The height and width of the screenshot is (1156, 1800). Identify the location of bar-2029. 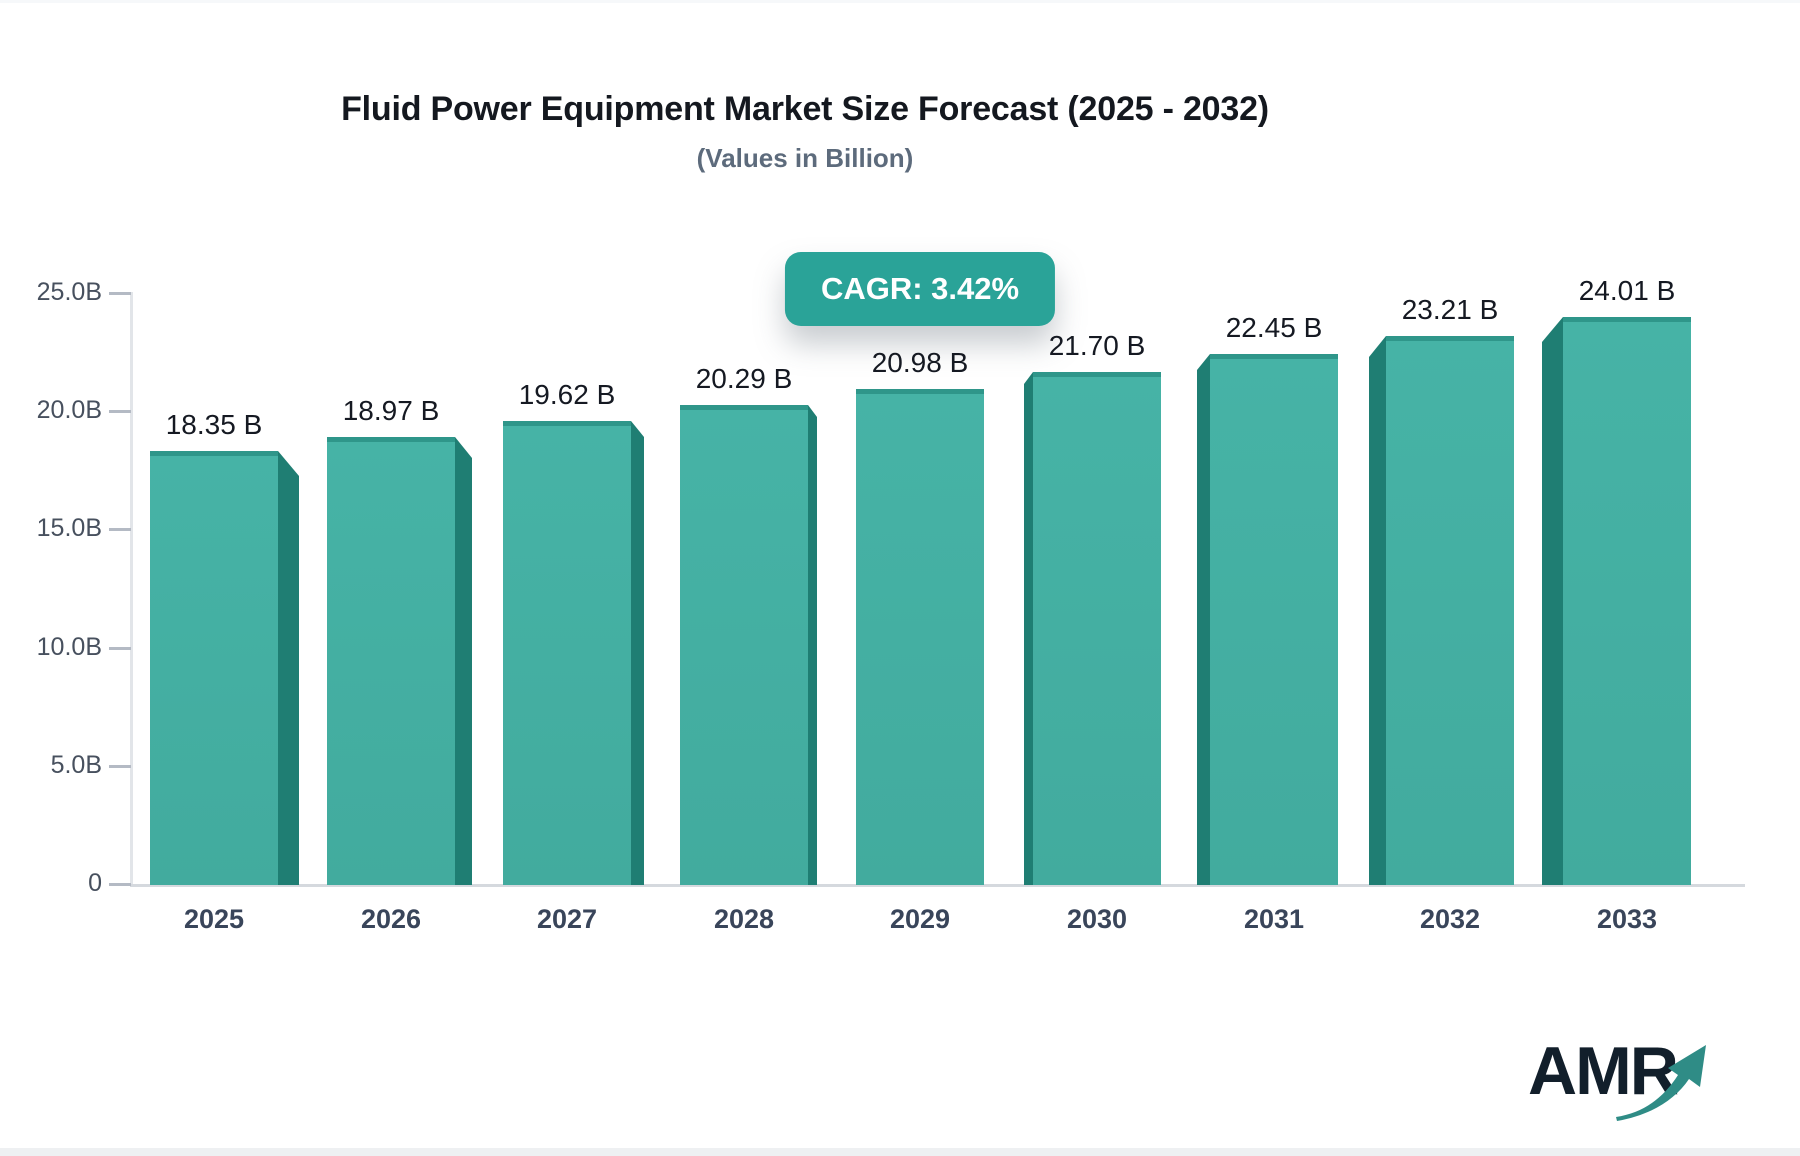
(920, 637).